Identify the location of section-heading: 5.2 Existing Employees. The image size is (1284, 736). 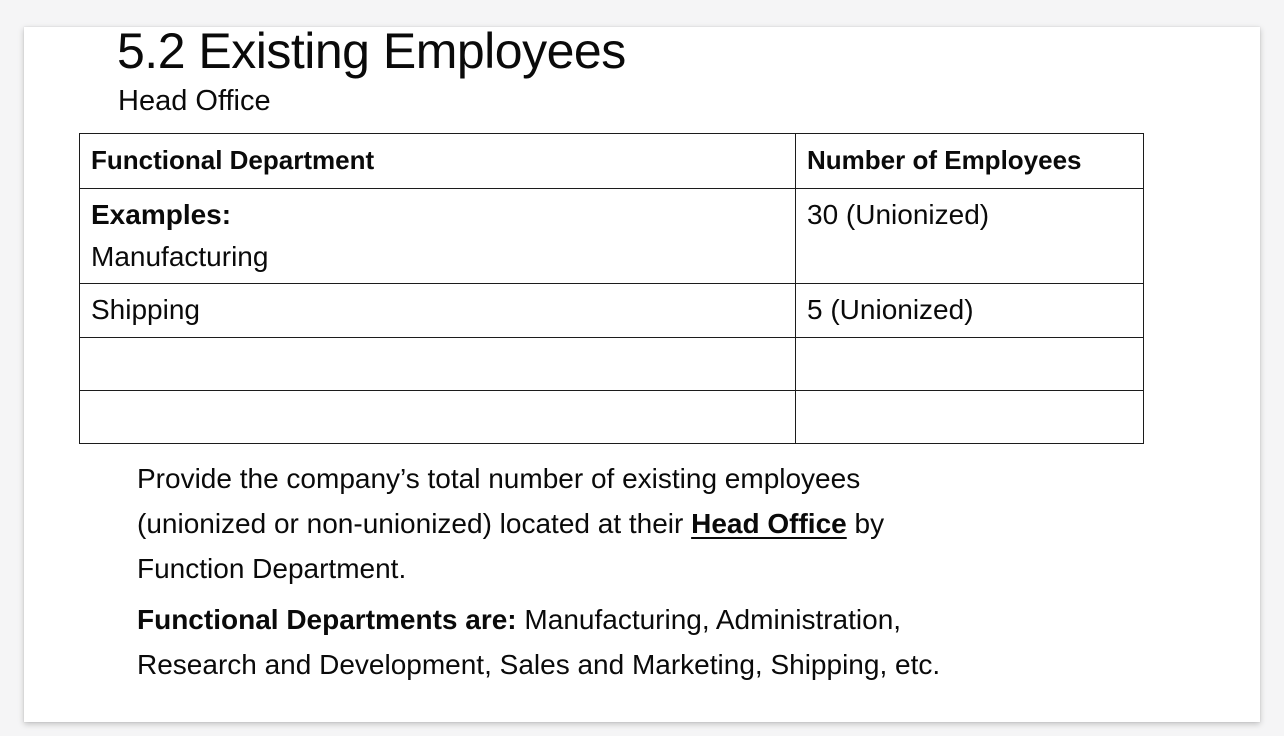
(371, 51).